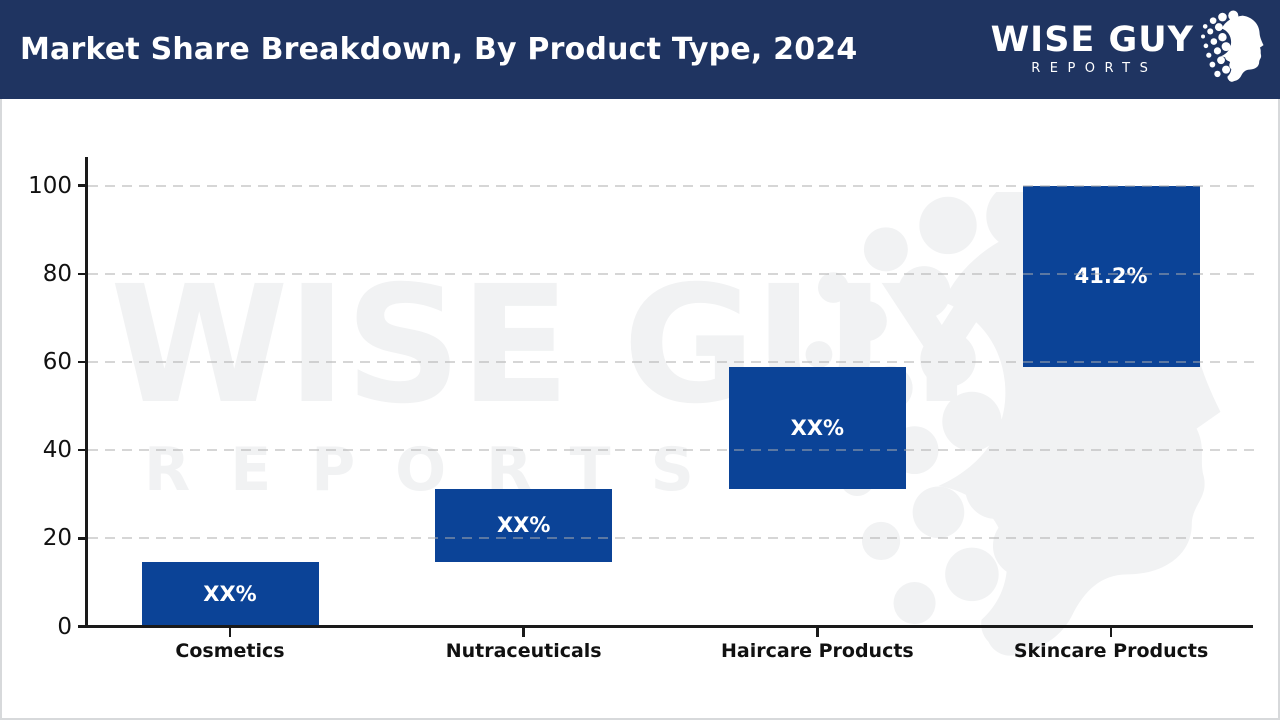 The width and height of the screenshot is (1280, 720). Describe the element at coordinates (523, 632) in the screenshot. I see `x-tick-nutraceuticals` at that location.